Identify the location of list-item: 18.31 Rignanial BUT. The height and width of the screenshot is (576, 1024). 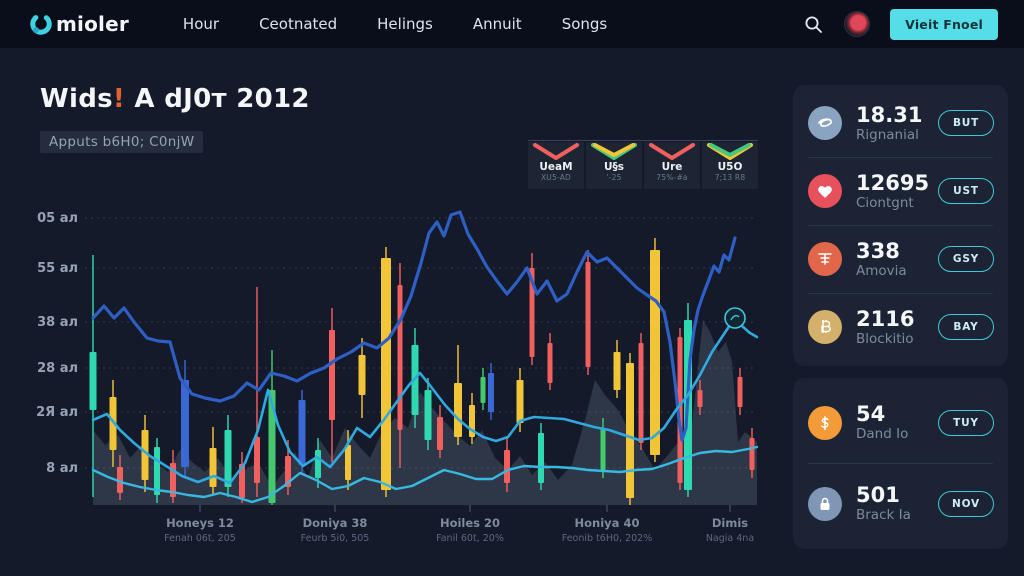
(900, 123).